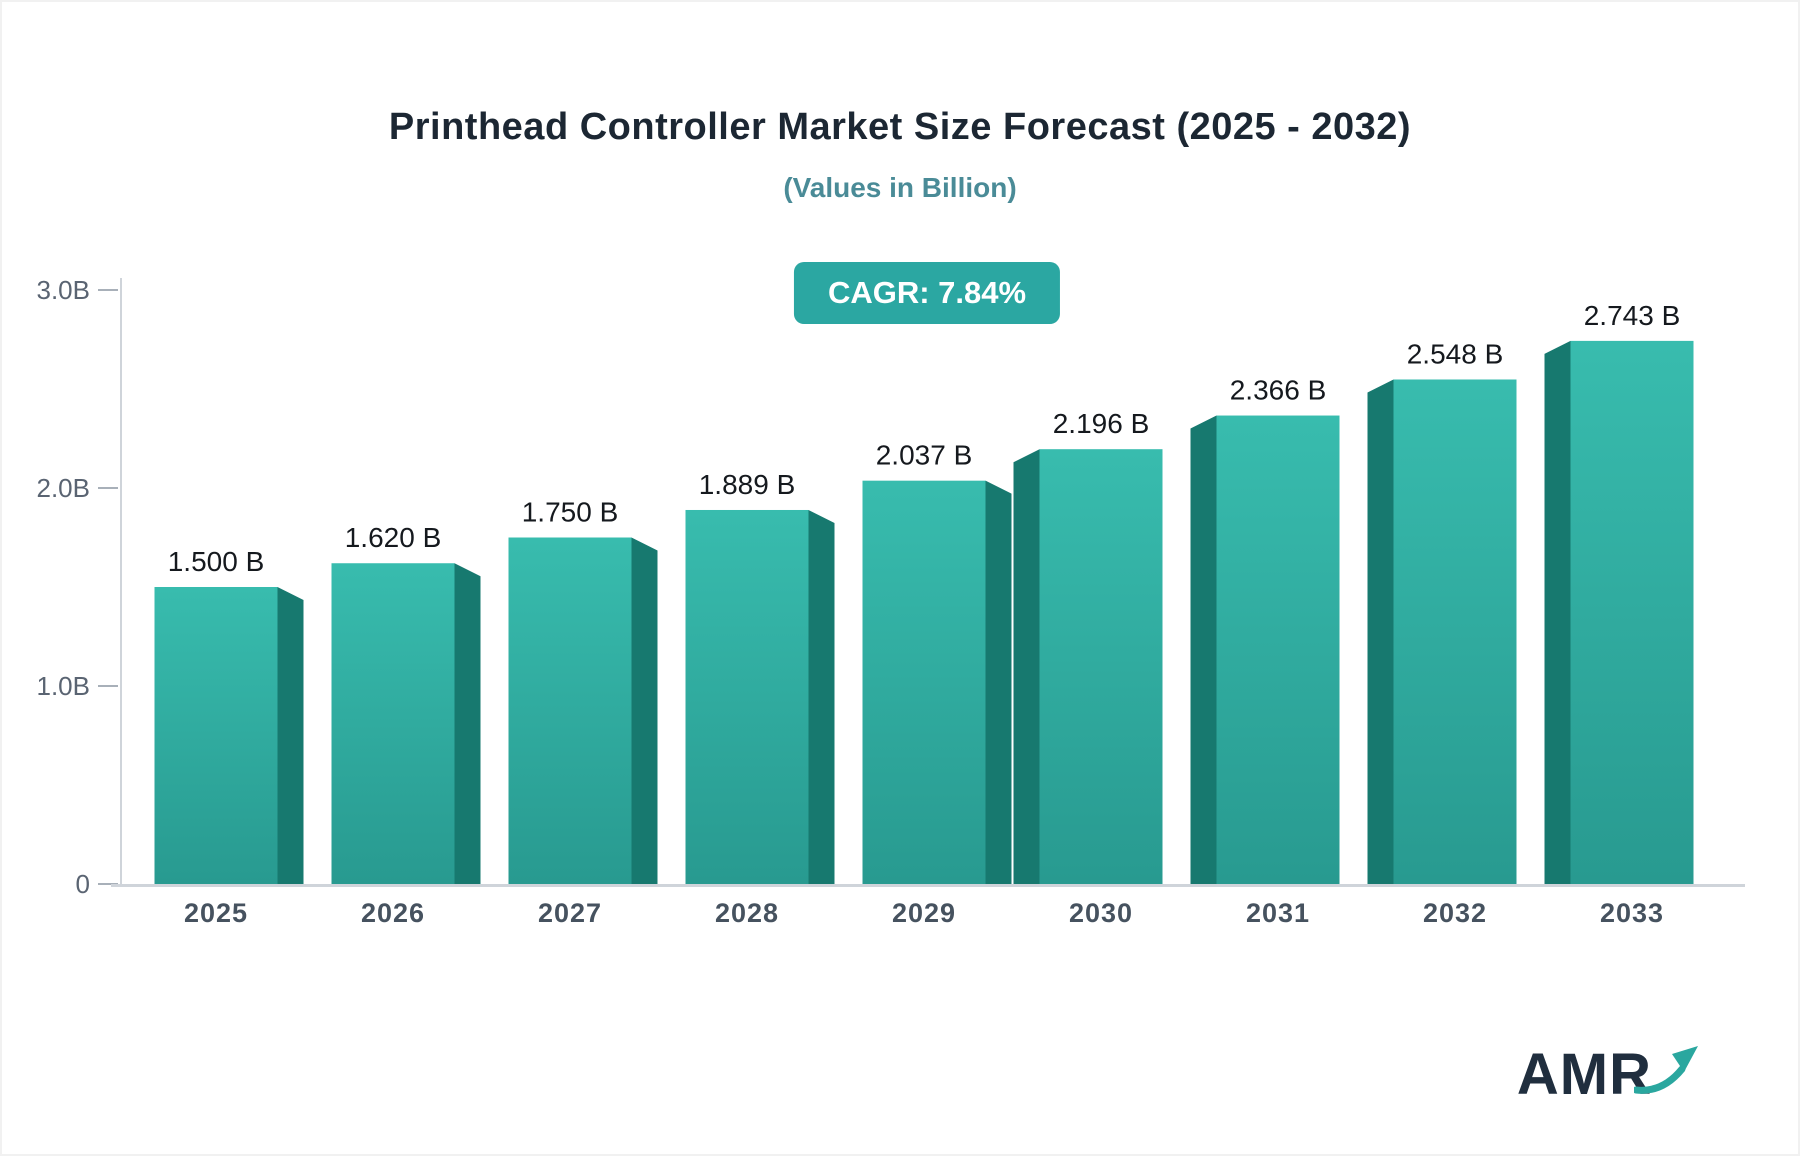  I want to click on bar-side-2033, so click(1557, 612).